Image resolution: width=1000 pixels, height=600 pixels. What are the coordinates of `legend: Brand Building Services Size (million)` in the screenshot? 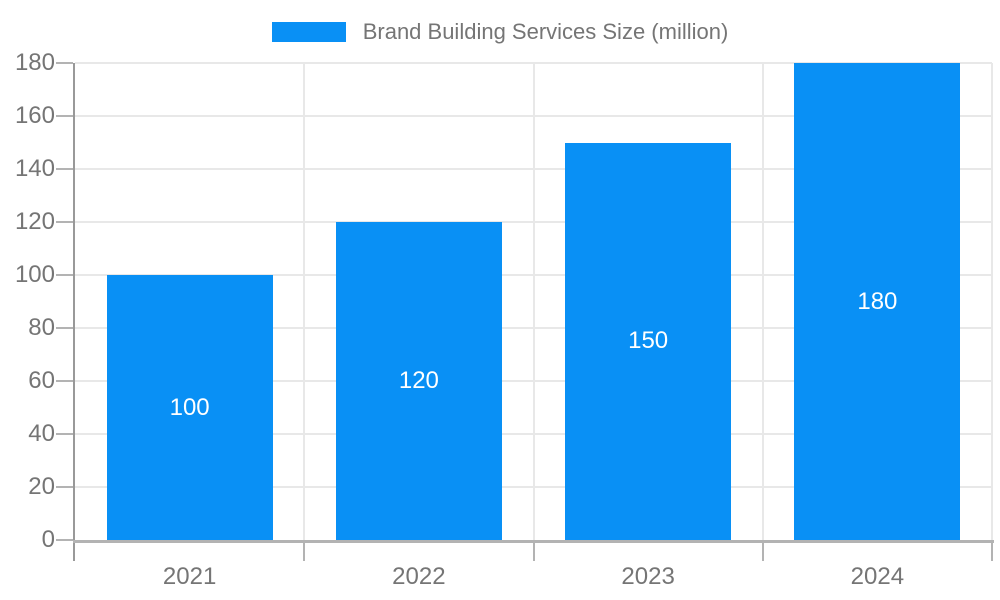 It's located at (500, 32).